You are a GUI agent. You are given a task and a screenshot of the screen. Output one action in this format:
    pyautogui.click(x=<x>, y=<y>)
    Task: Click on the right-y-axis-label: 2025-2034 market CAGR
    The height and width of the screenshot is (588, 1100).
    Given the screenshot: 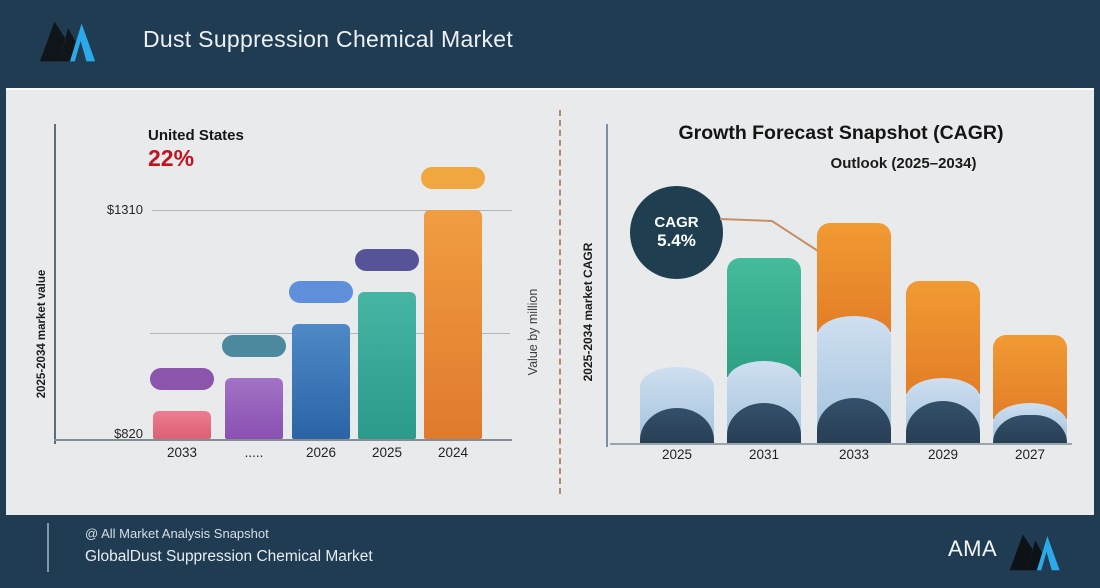 What is the action you would take?
    pyautogui.click(x=588, y=312)
    